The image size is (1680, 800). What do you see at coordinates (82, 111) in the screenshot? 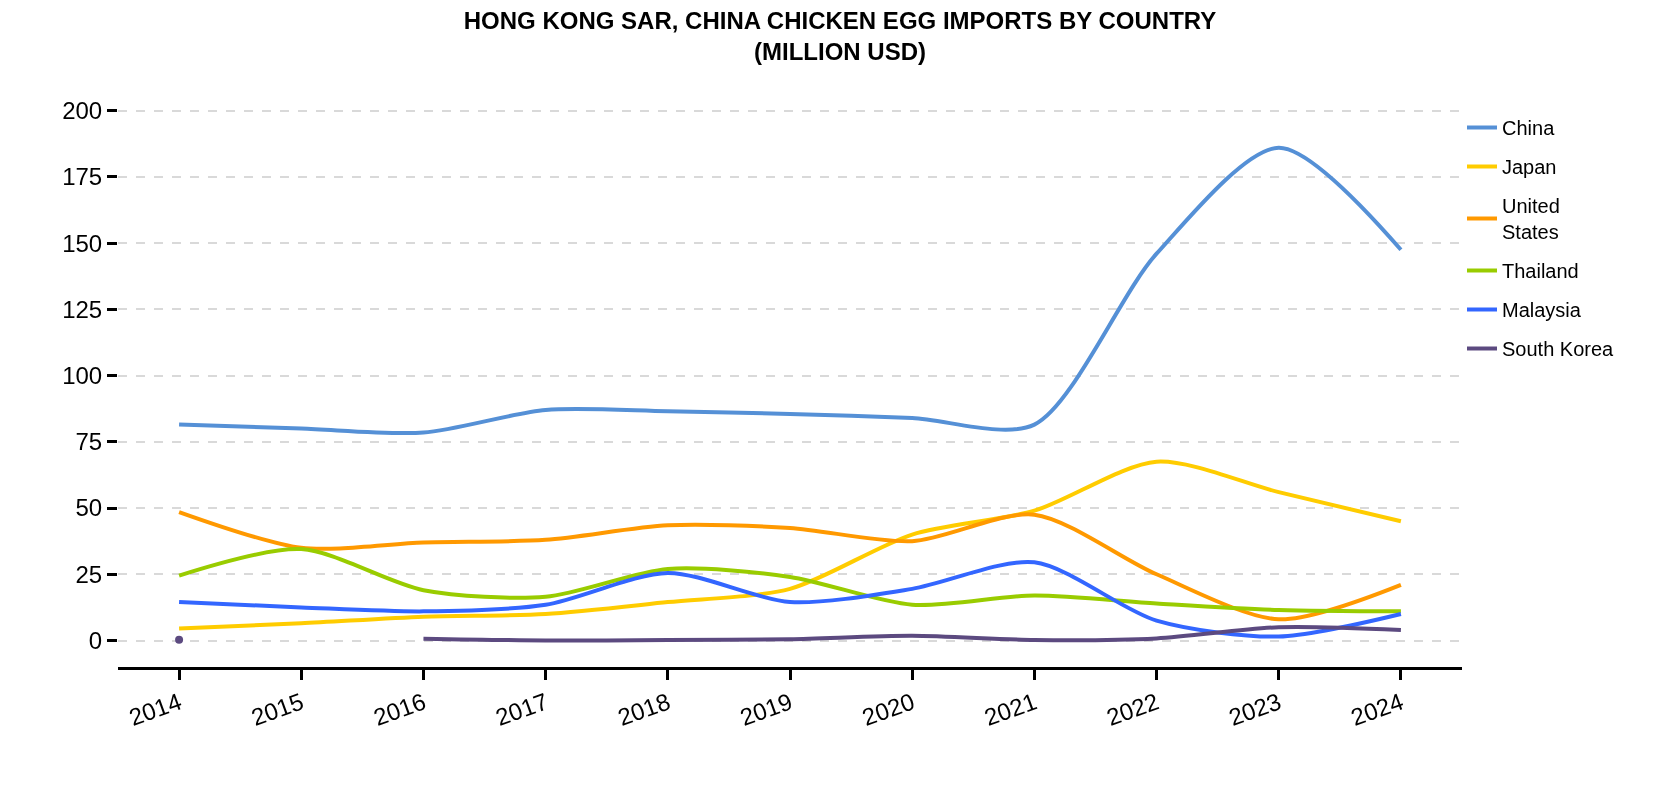
I see `y-tick-label: 200` at bounding box center [82, 111].